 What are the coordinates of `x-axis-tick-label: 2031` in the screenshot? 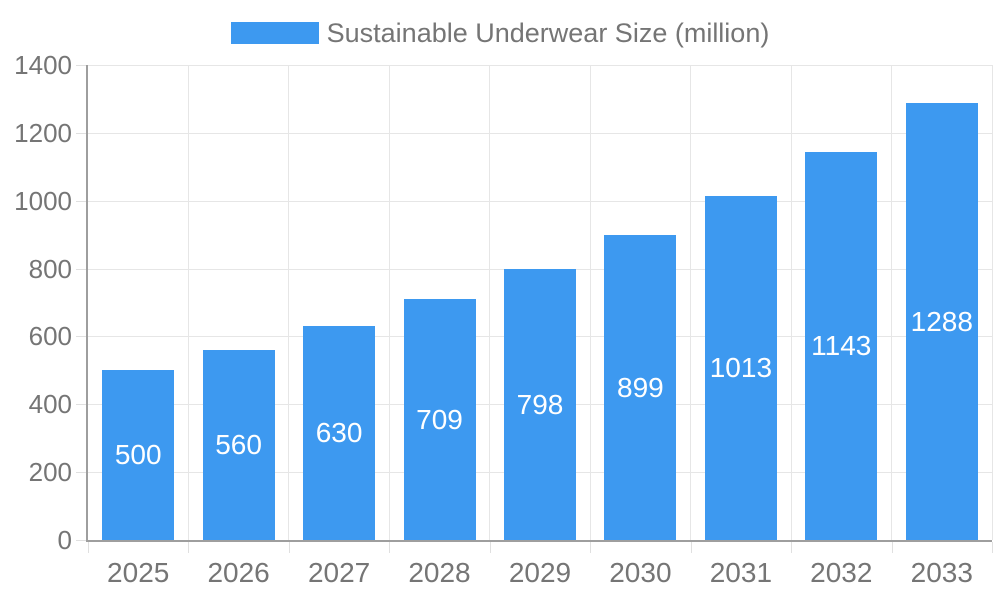 It's located at (741, 572).